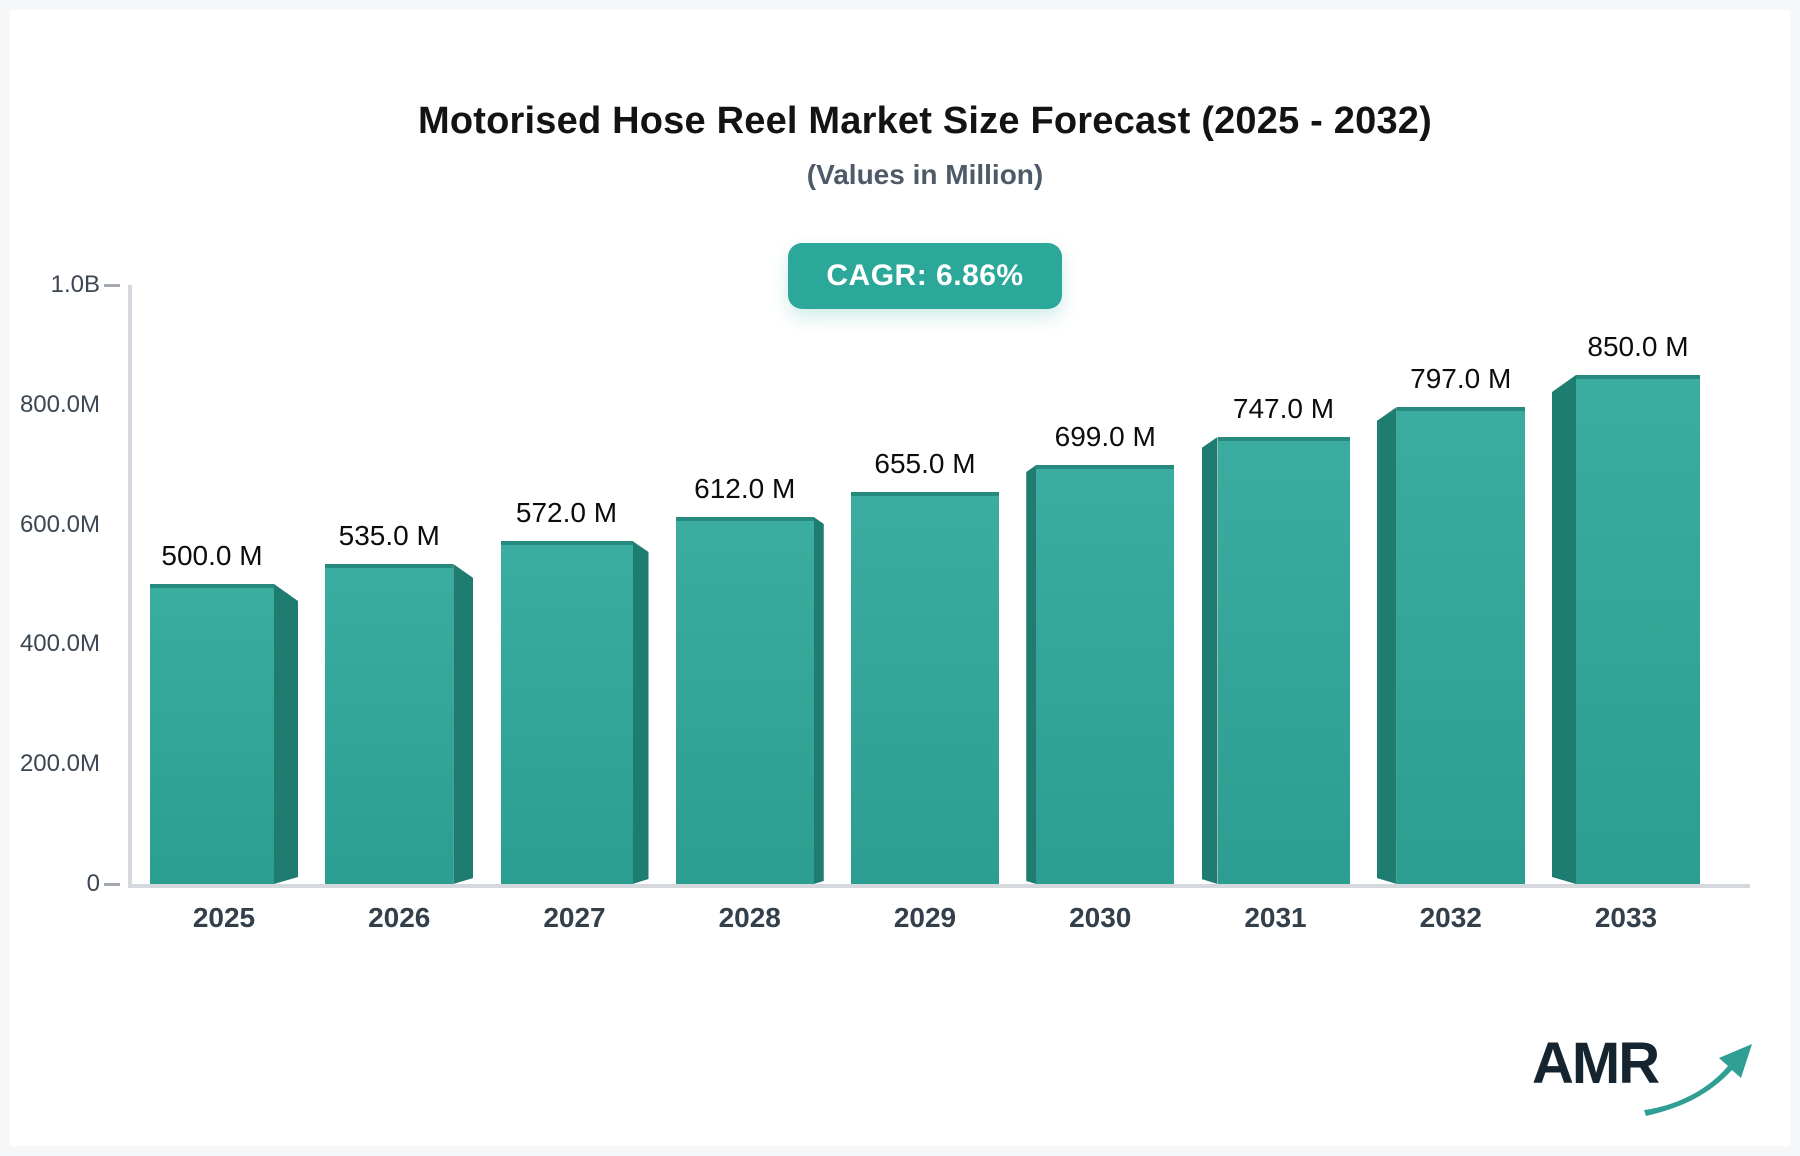 The image size is (1800, 1156). Describe the element at coordinates (59, 644) in the screenshot. I see `y-tick-label-400.0M: 400.0M` at that location.